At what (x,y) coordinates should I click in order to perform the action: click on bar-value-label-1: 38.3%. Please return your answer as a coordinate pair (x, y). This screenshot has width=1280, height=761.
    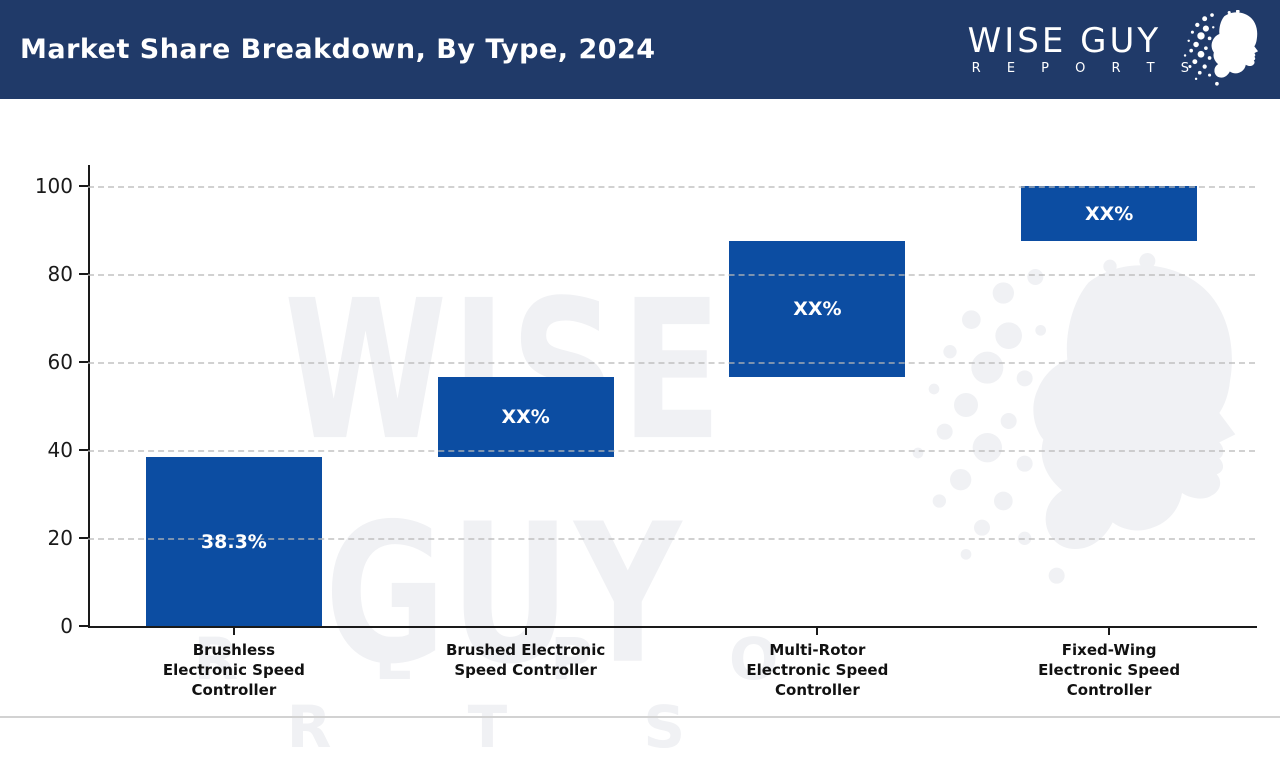
    Looking at the image, I should click on (233, 541).